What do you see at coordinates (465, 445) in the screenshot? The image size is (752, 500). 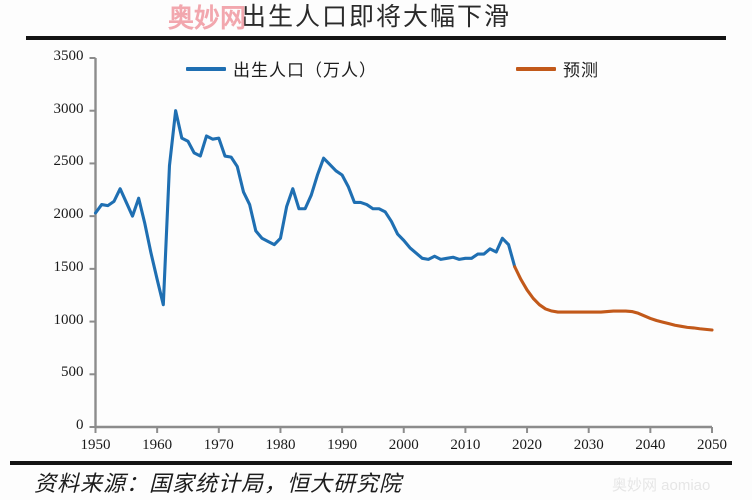 I see `x-tick-label: 2010` at bounding box center [465, 445].